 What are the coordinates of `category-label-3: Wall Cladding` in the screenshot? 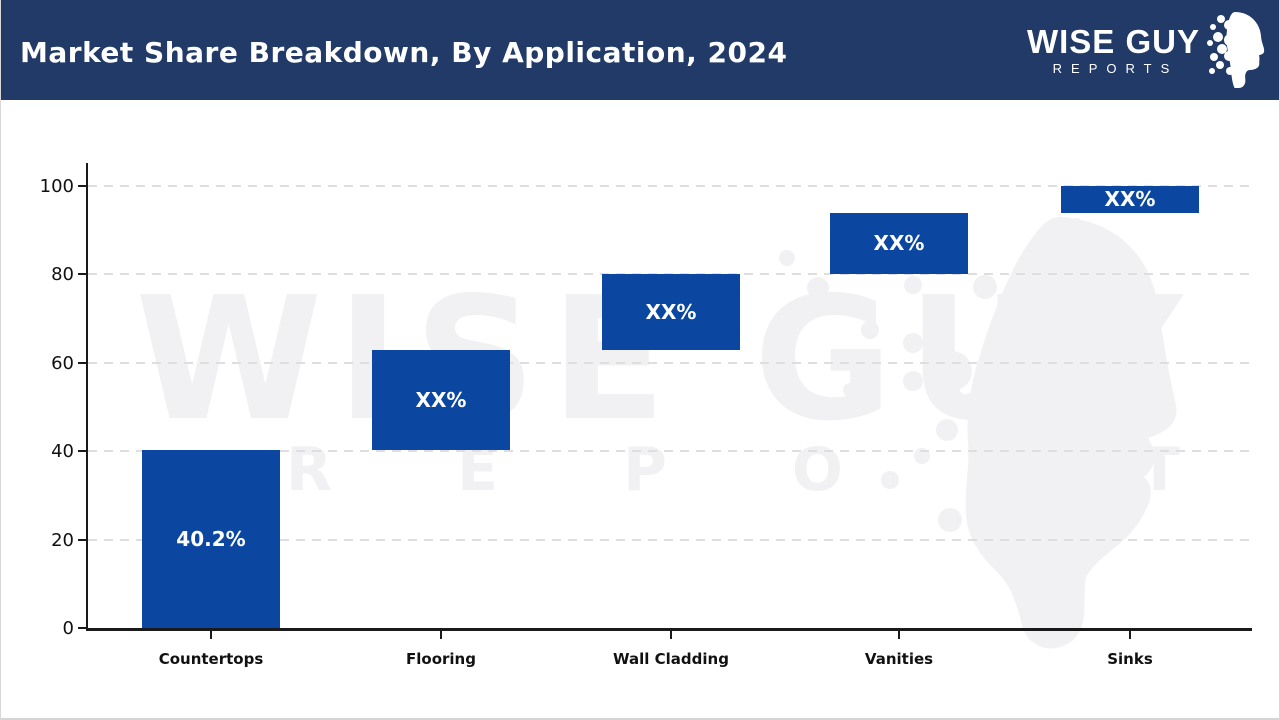 It's located at (671, 659).